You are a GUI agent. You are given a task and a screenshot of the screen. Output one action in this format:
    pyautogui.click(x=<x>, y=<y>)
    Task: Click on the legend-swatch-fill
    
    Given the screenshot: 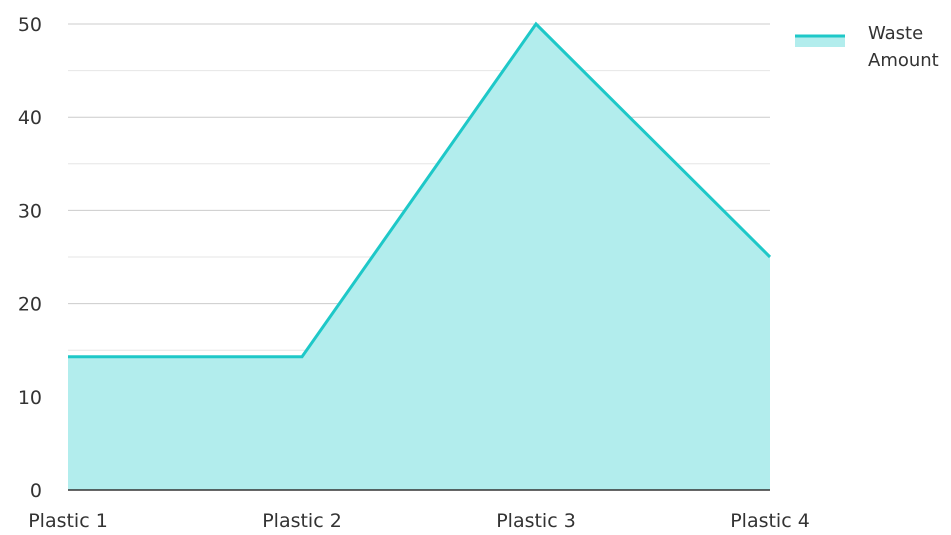 What is the action you would take?
    pyautogui.click(x=820, y=41)
    